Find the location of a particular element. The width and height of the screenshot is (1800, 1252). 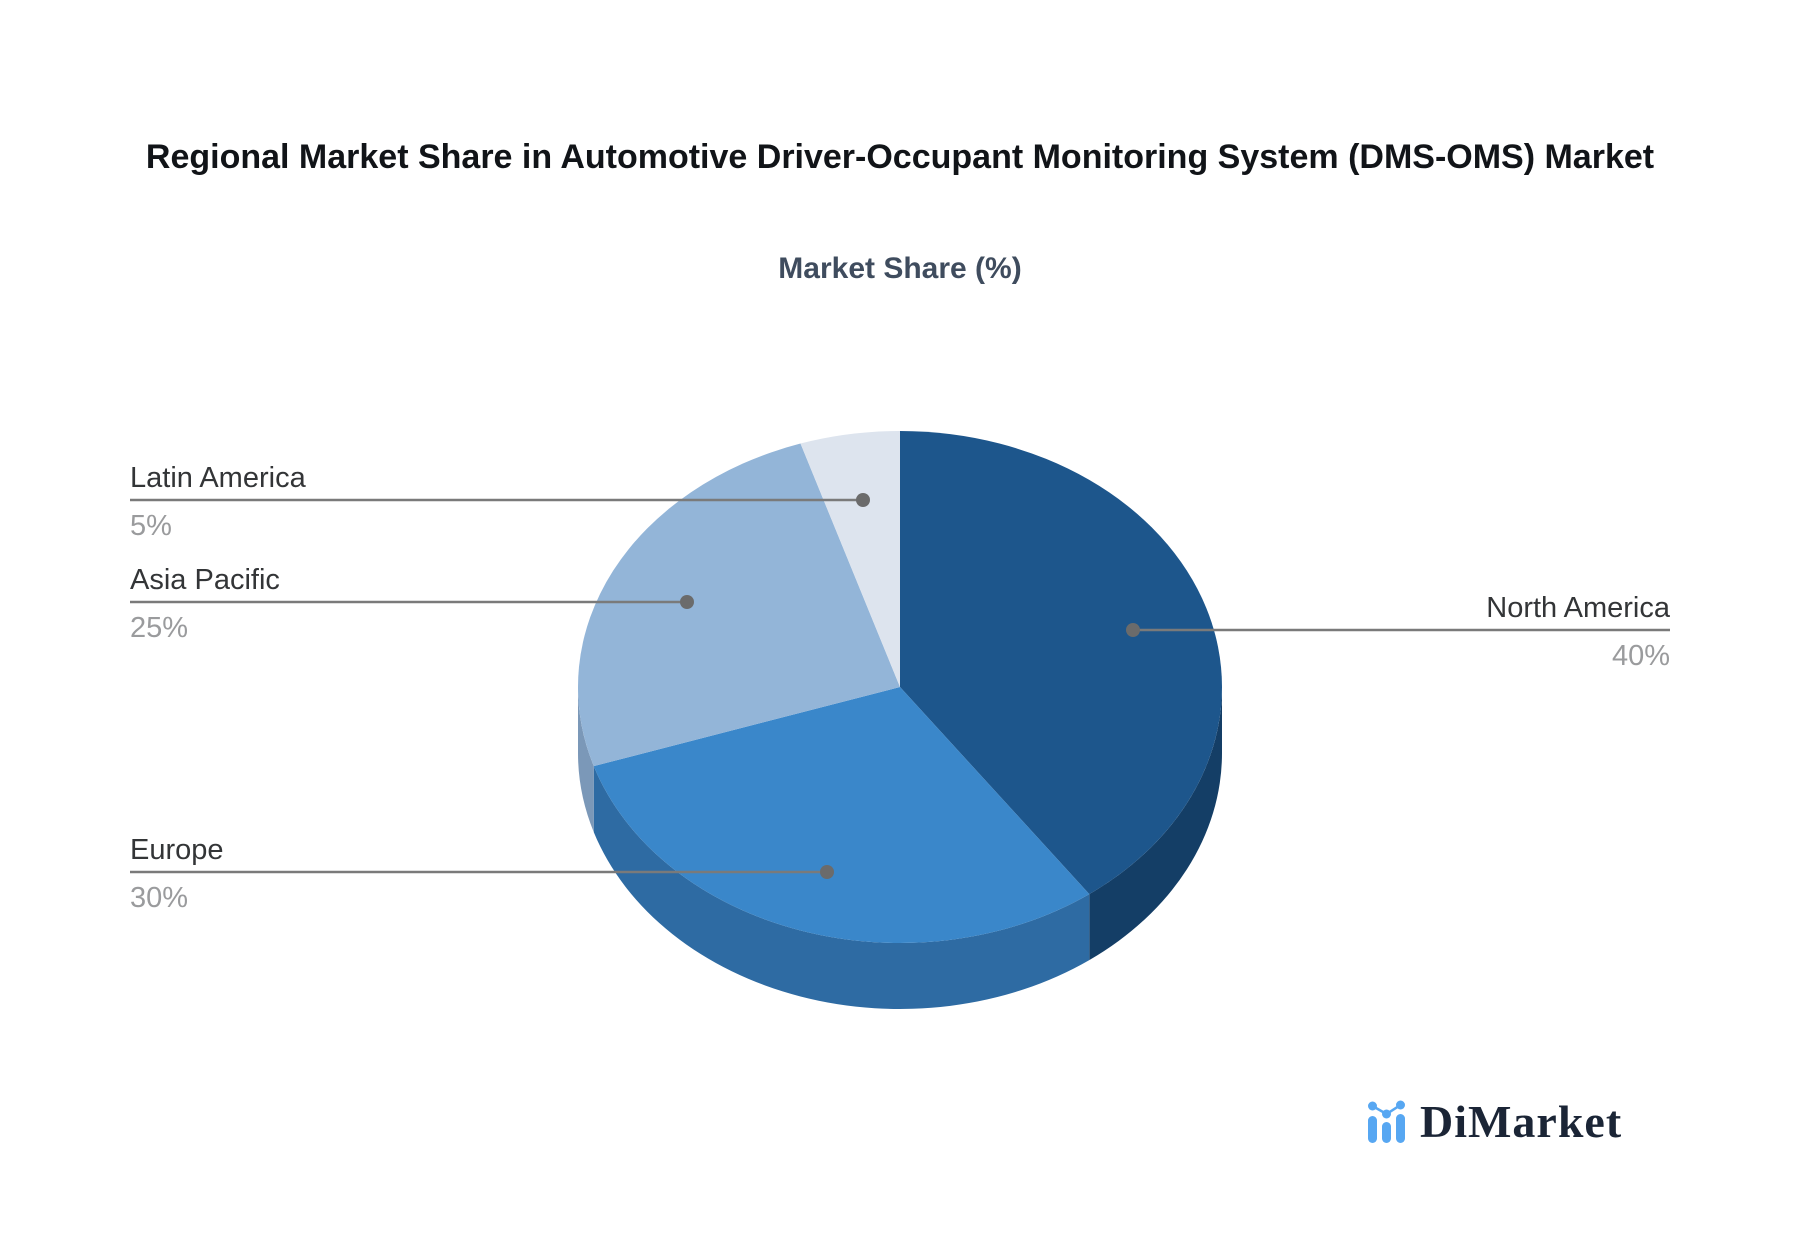

pie-slice-europe is located at coordinates (841, 815).